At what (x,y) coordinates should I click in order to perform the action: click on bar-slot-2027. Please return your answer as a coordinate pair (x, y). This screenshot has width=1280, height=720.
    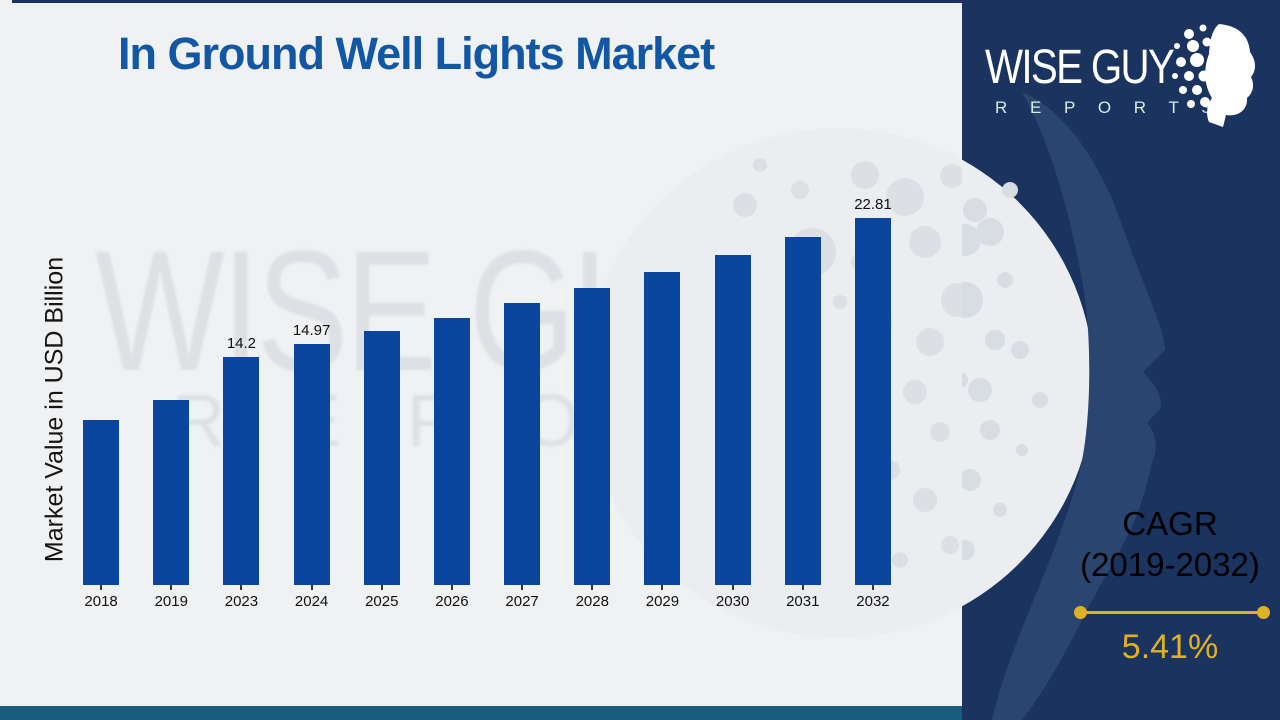
    Looking at the image, I should click on (522, 433).